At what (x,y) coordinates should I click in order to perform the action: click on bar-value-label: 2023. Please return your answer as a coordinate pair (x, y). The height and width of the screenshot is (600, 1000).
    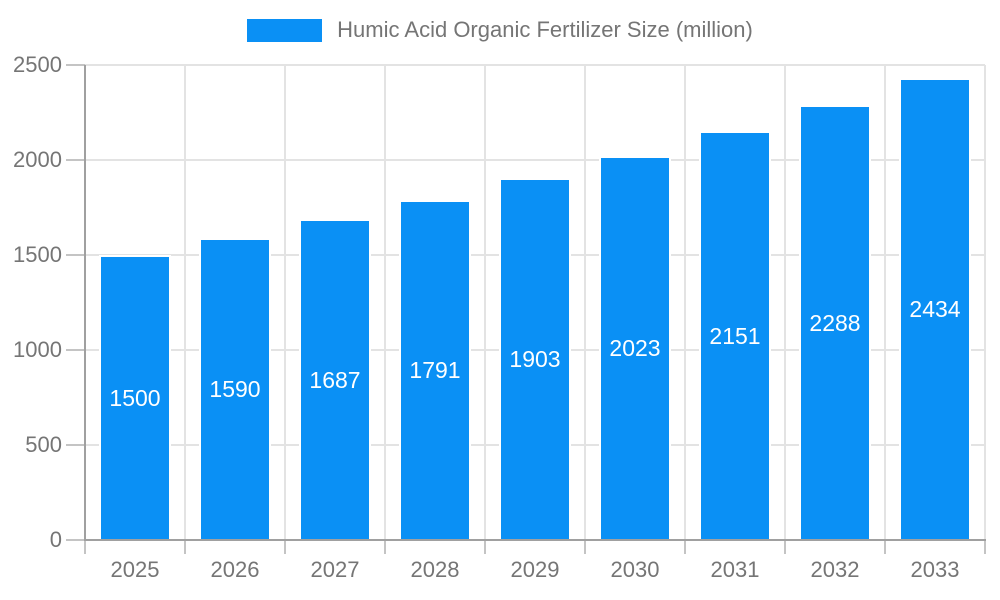
    Looking at the image, I should click on (635, 347).